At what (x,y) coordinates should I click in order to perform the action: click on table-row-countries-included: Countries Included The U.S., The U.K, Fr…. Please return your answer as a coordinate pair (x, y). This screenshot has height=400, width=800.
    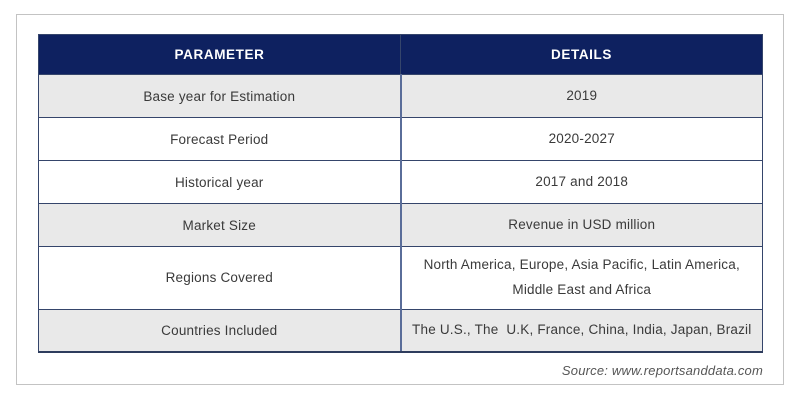
    Looking at the image, I should click on (400, 331).